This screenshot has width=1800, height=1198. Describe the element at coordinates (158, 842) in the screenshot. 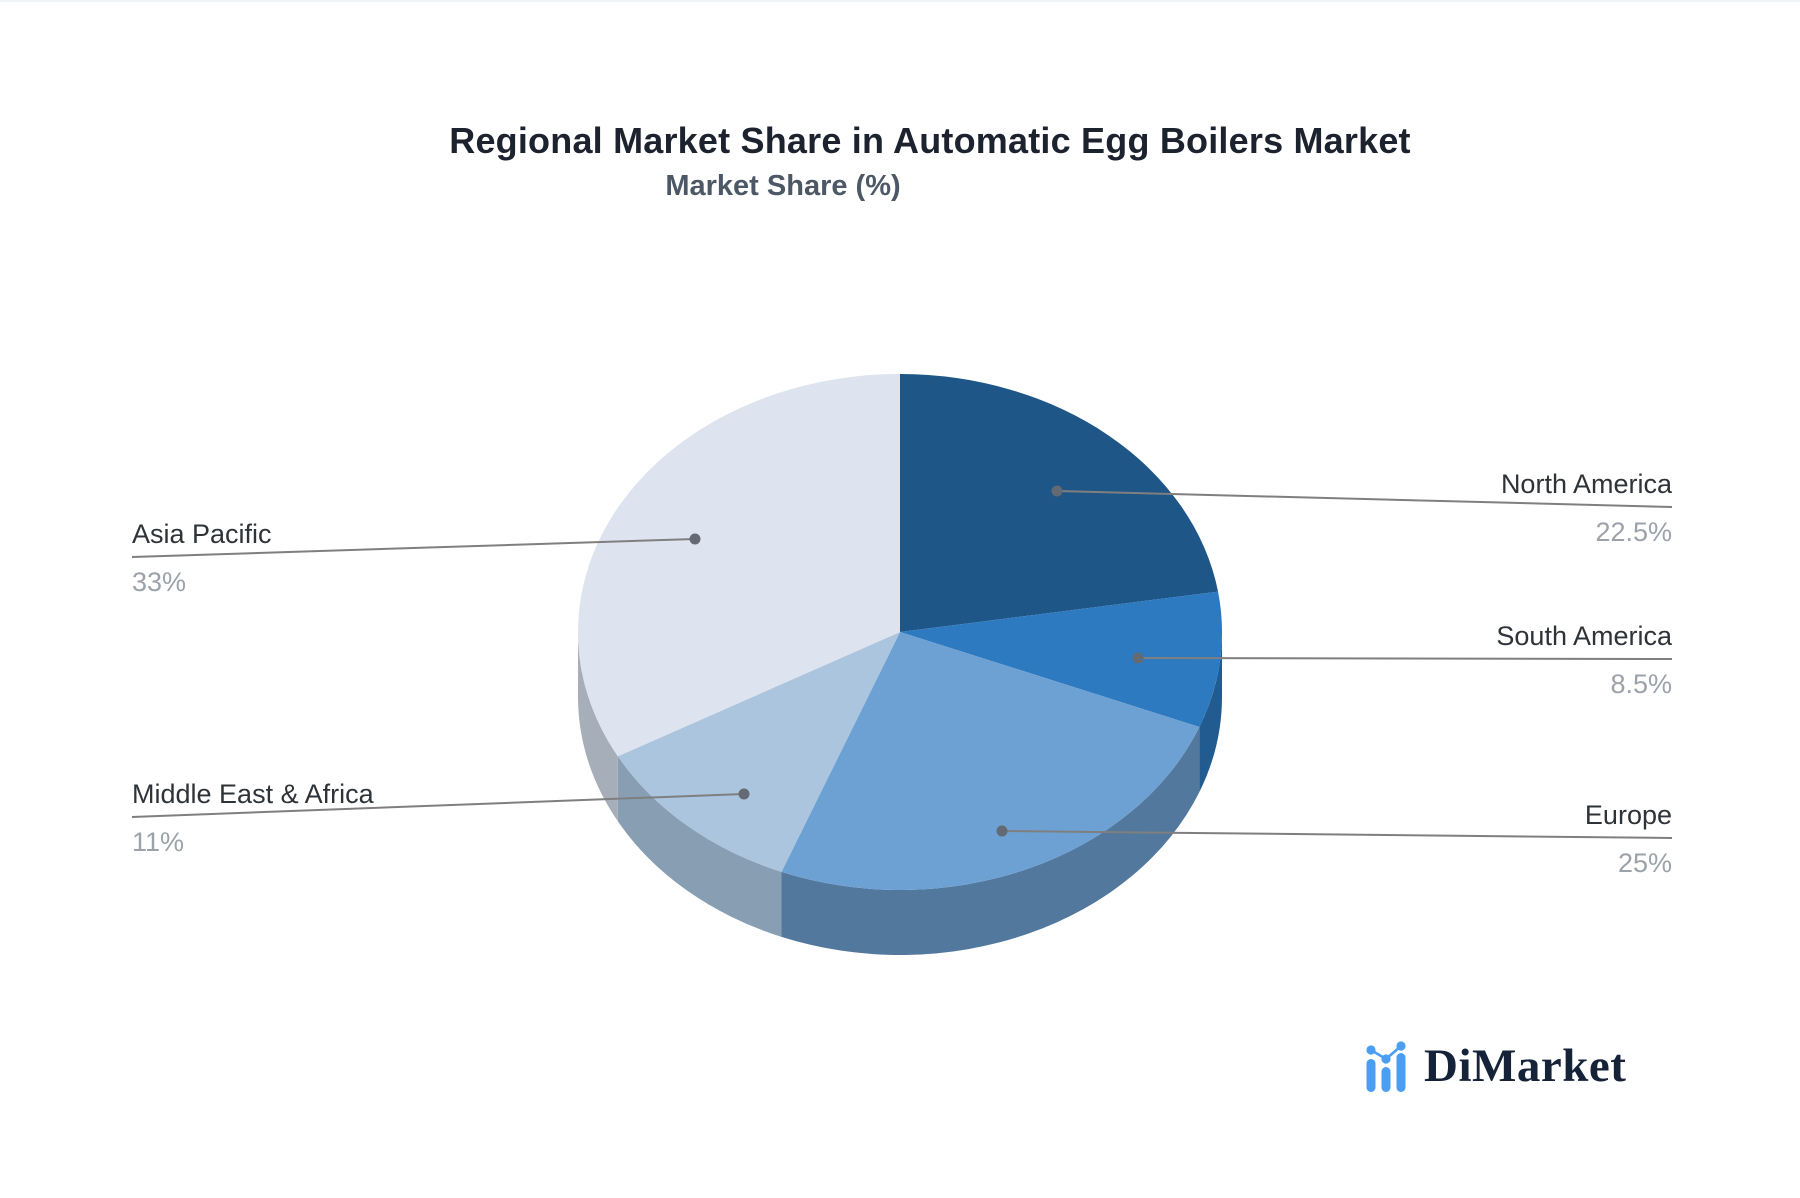

I see `slice-value: 11%` at that location.